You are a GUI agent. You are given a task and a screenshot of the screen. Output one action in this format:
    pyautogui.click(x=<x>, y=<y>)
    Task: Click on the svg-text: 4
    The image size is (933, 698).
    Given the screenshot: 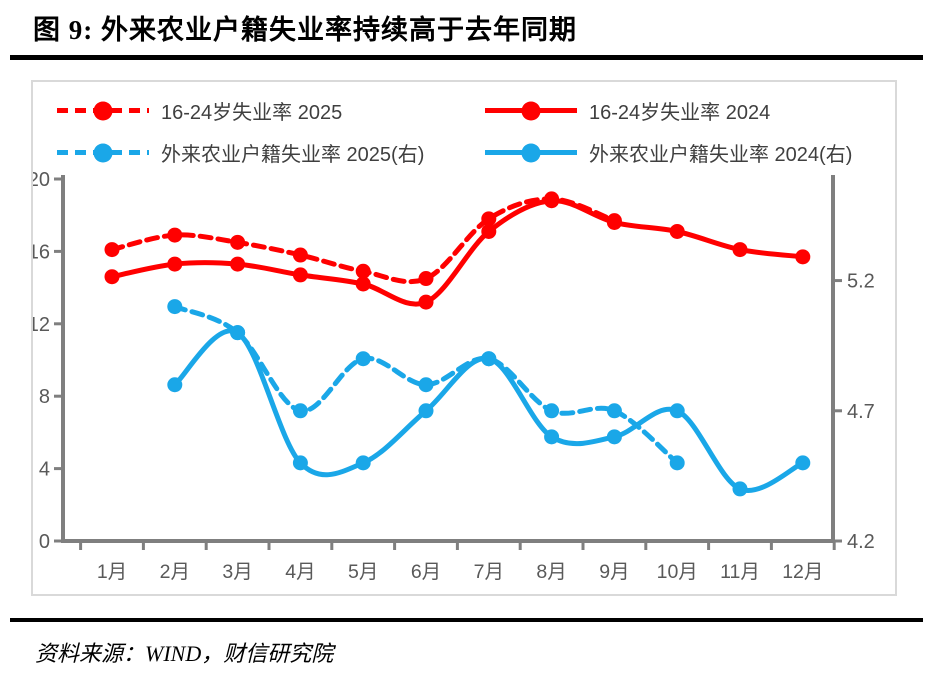 What is the action you would take?
    pyautogui.click(x=44, y=470)
    